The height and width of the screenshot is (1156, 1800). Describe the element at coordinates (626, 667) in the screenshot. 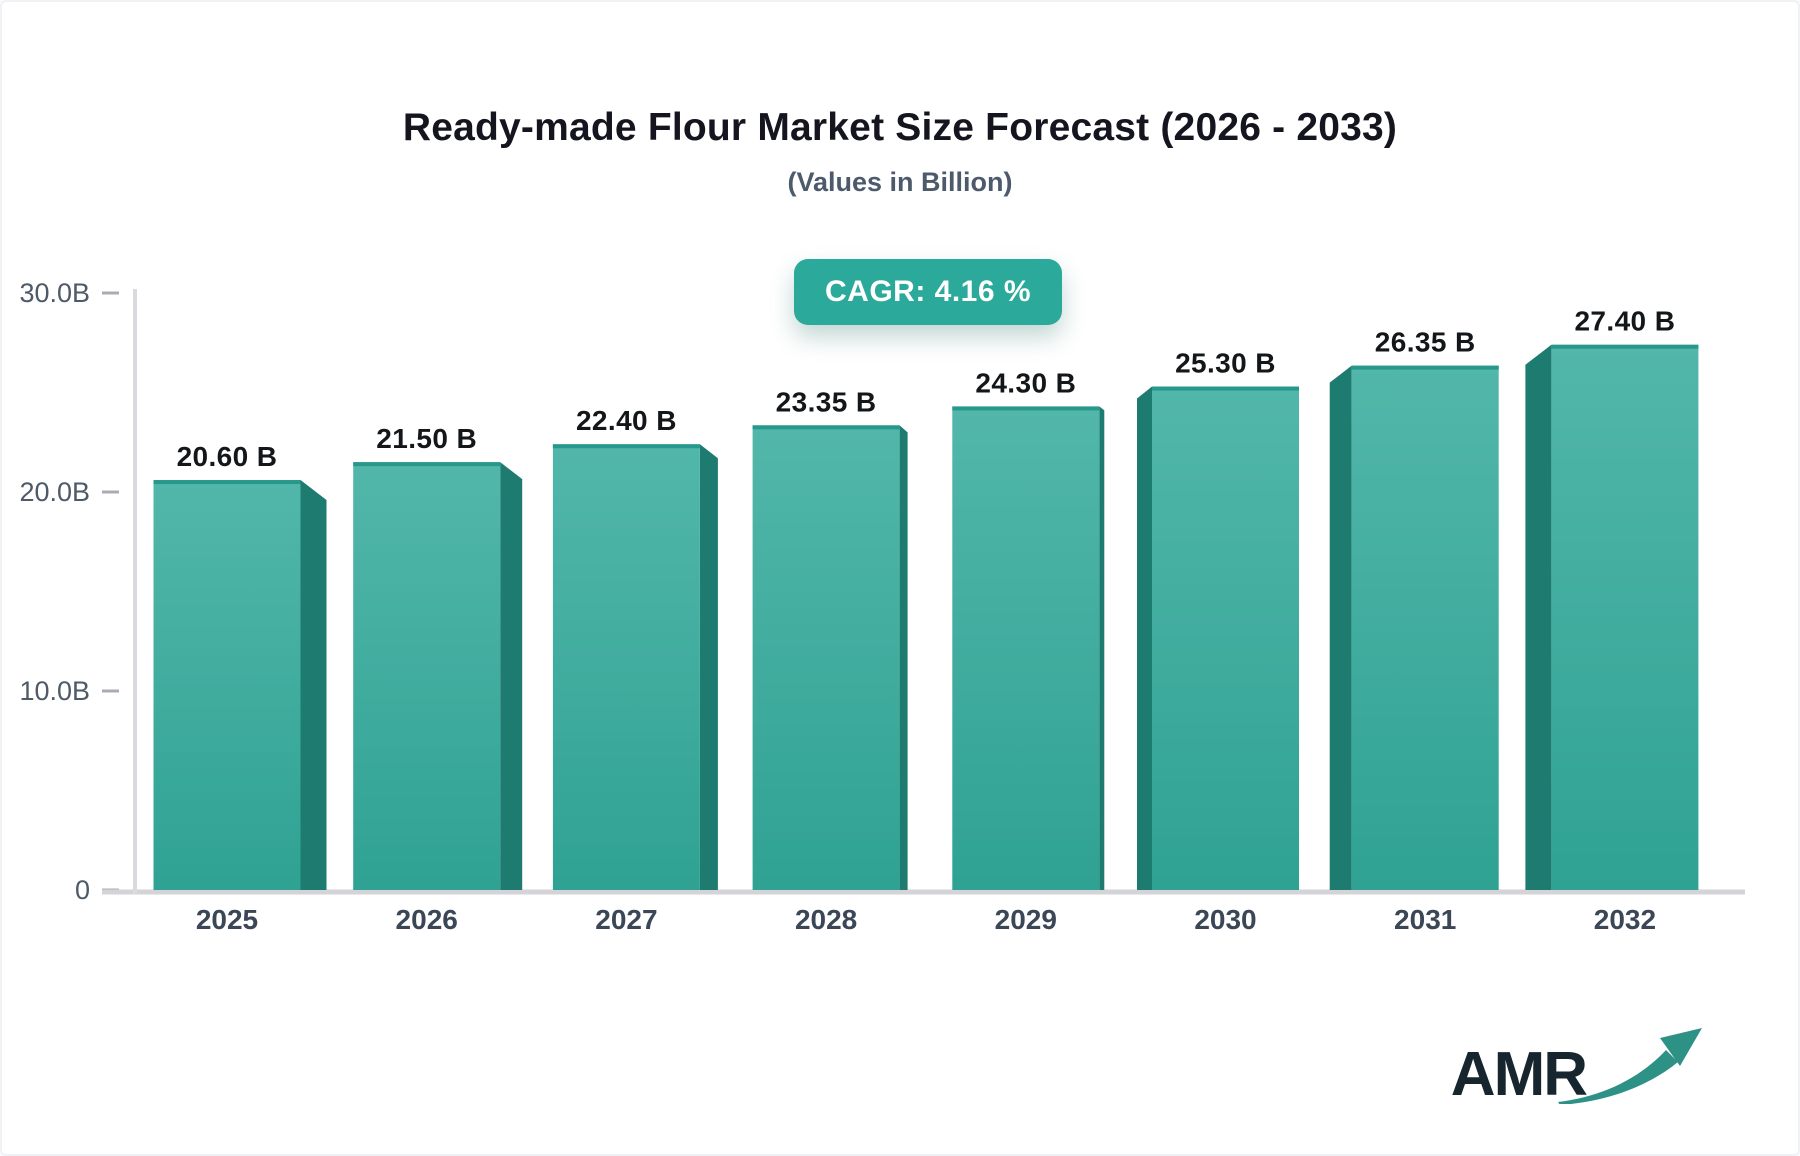

I see `bar-2027` at that location.